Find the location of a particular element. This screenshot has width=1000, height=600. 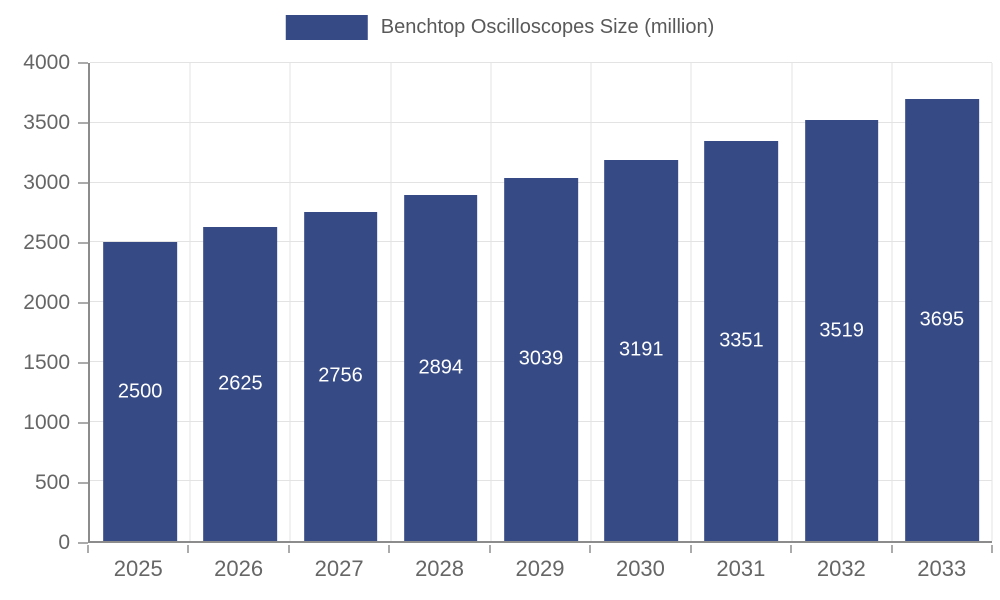

bar-2032: 3519 is located at coordinates (841, 330).